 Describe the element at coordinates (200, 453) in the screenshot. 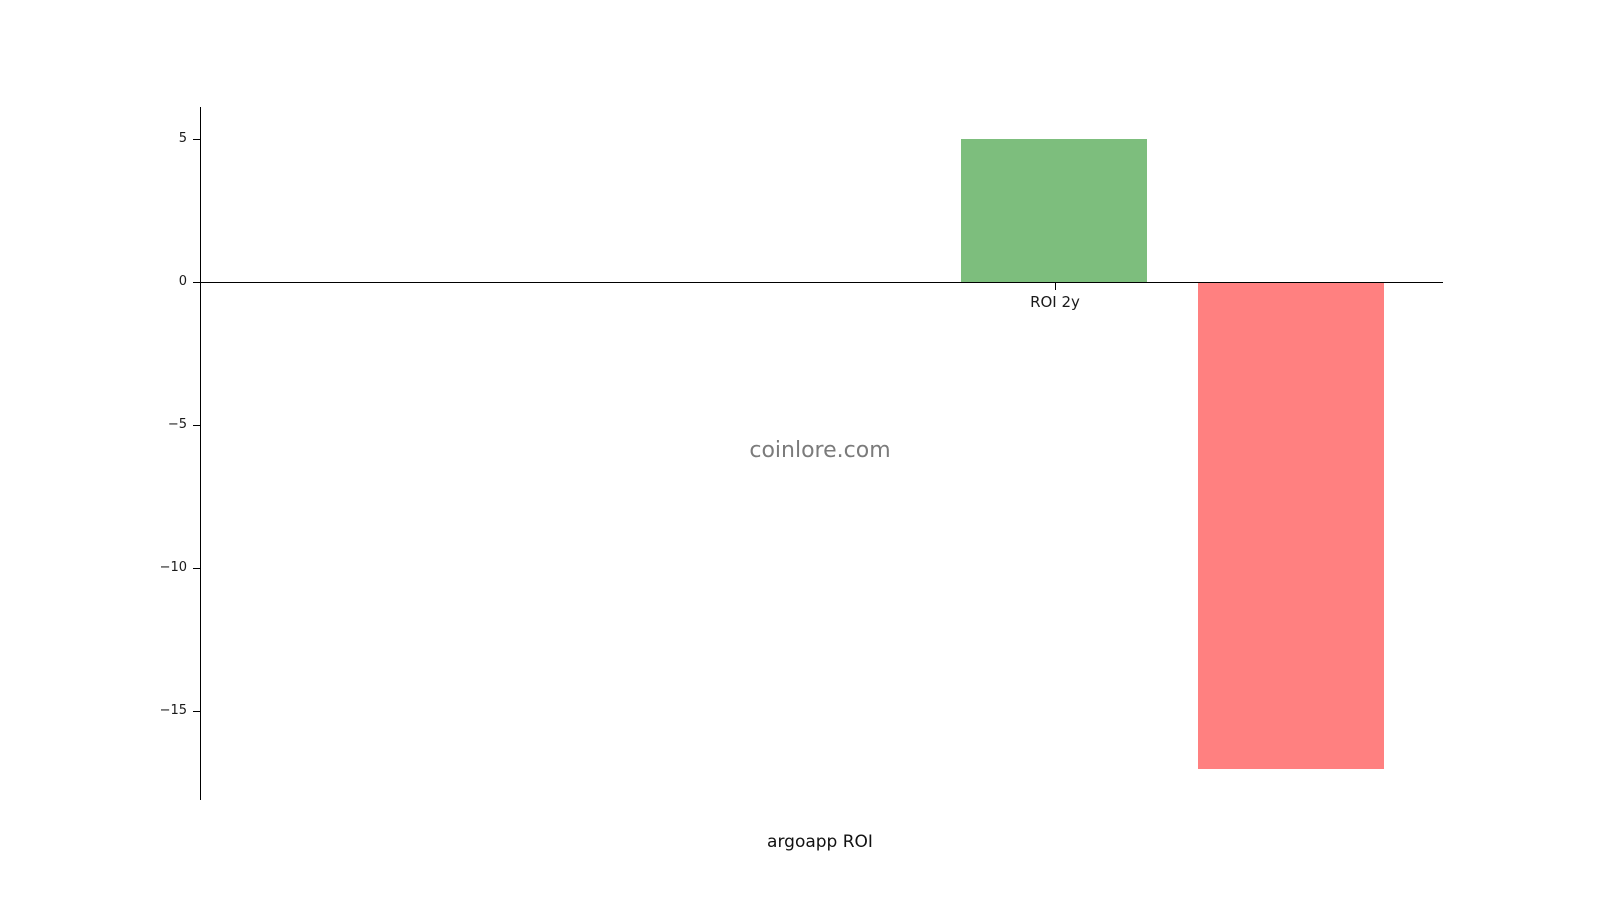

I see `y-axis-spine` at that location.